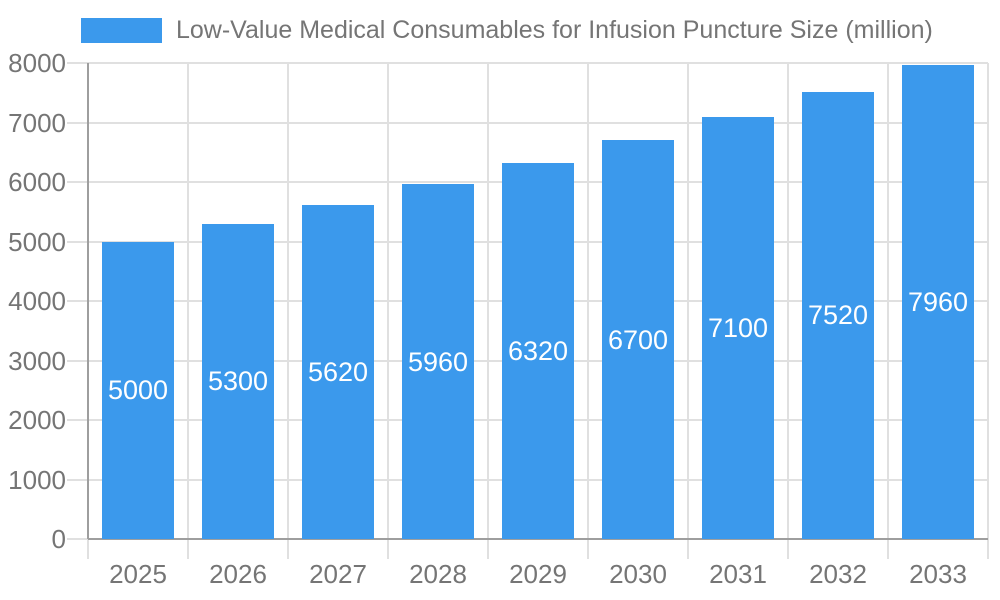 This screenshot has height=600, width=1000. What do you see at coordinates (37, 122) in the screenshot?
I see `y-axis-label: 7000` at bounding box center [37, 122].